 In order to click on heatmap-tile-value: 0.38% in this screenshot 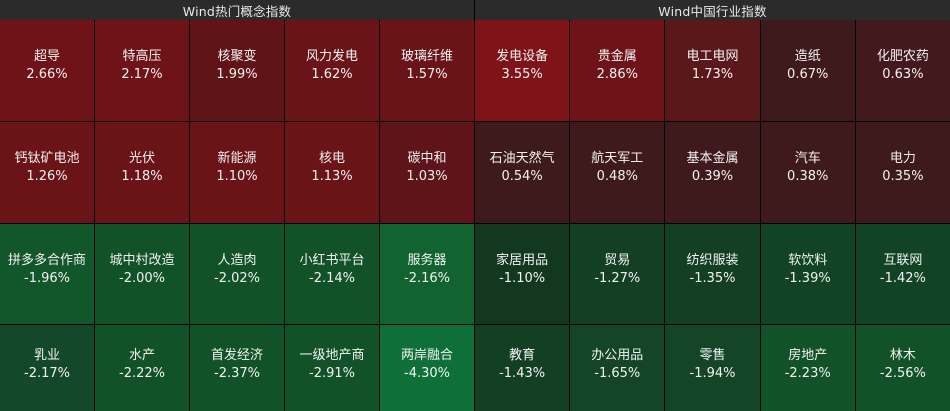, I will do `click(808, 176)`.